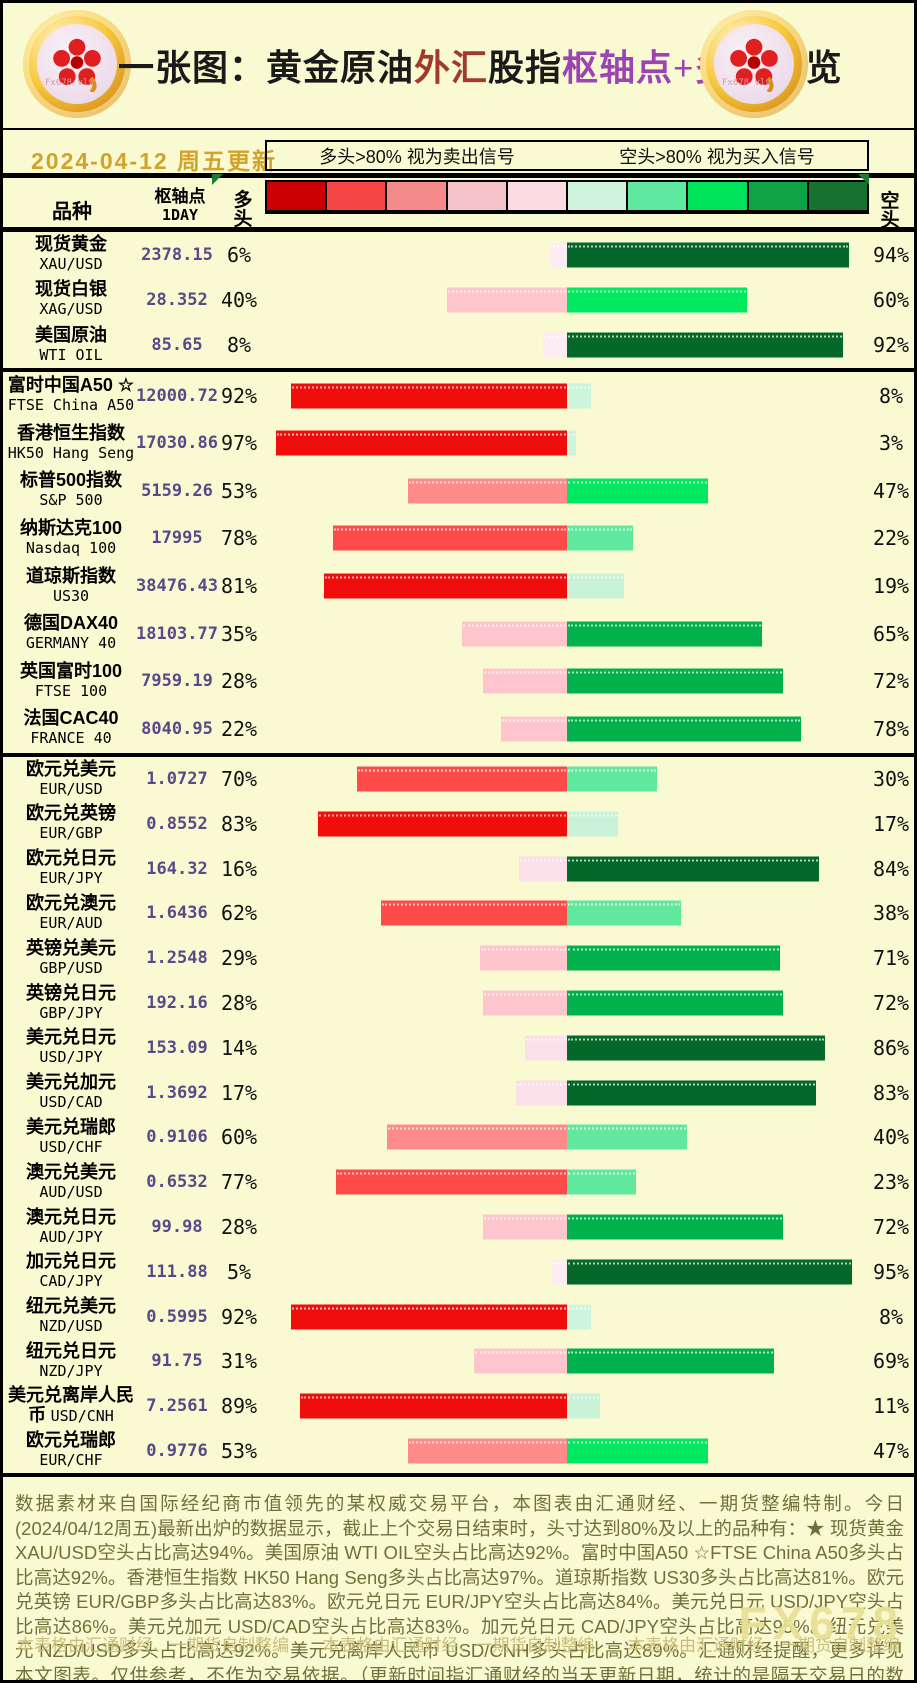 The width and height of the screenshot is (917, 1683). Describe the element at coordinates (891, 586) in the screenshot. I see `short-percent: 19%` at that location.